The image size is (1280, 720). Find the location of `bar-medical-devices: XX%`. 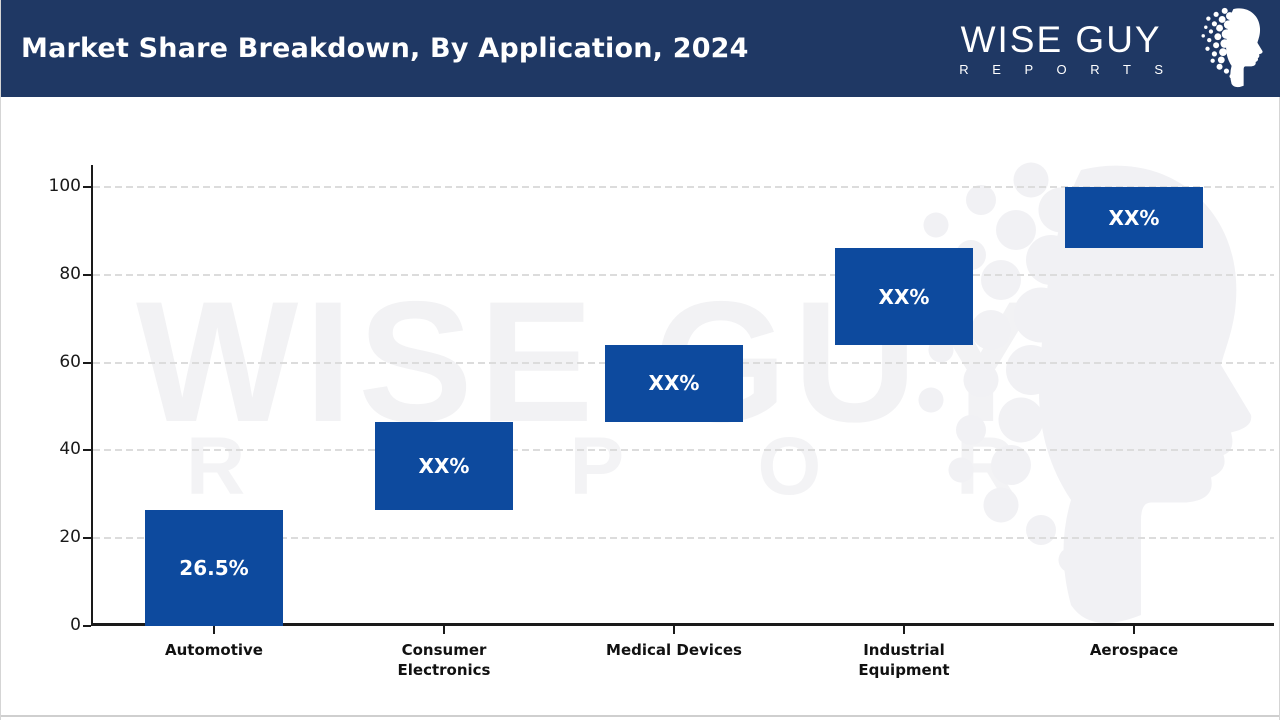

bar-medical-devices: XX% is located at coordinates (674, 383).